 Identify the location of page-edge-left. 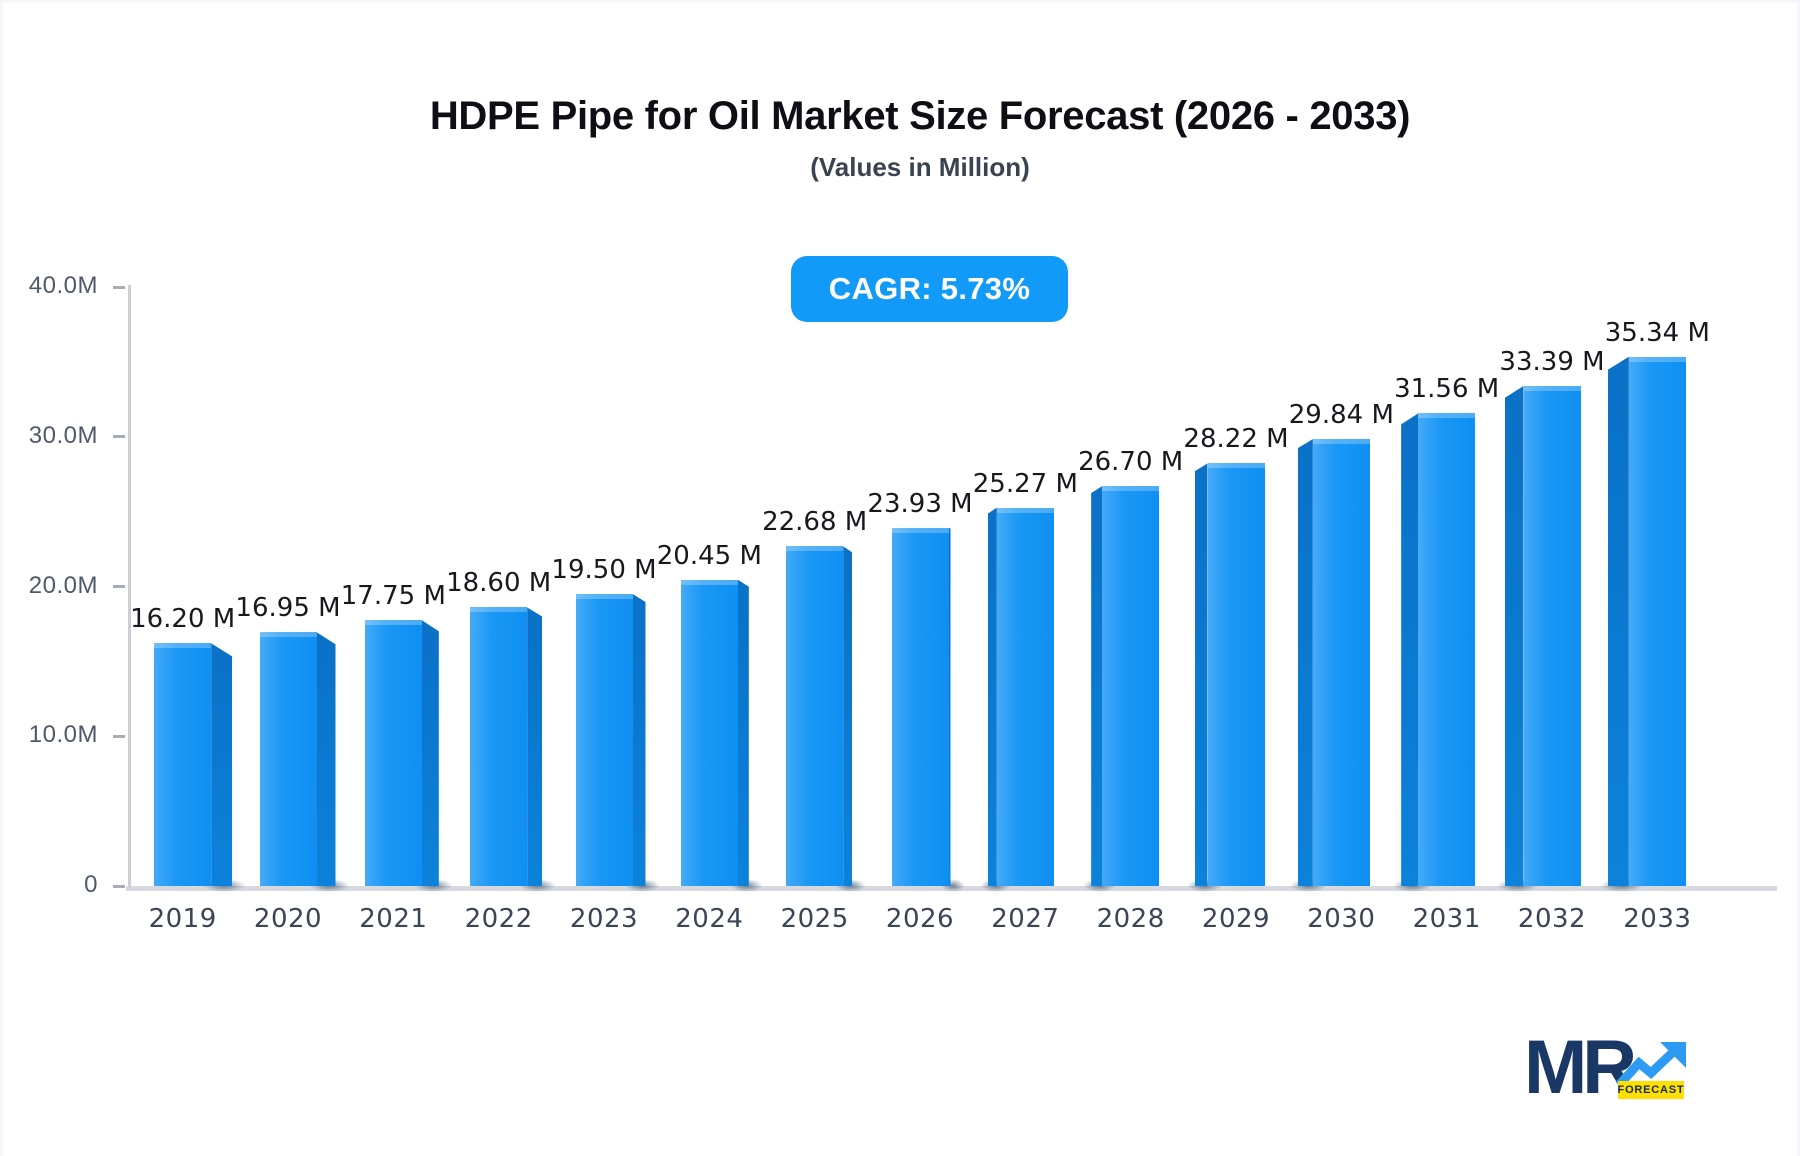
(1, 578).